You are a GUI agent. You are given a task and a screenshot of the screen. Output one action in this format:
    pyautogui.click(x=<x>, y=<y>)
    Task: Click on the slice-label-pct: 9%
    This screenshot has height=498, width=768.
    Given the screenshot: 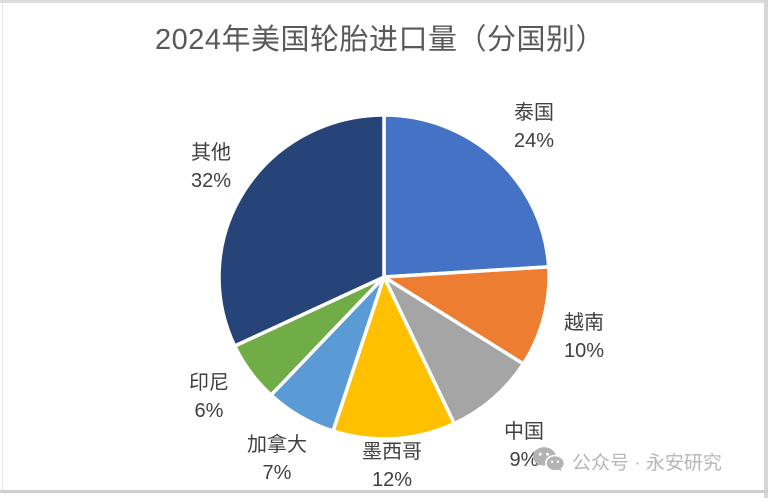 What is the action you would take?
    pyautogui.click(x=524, y=460)
    